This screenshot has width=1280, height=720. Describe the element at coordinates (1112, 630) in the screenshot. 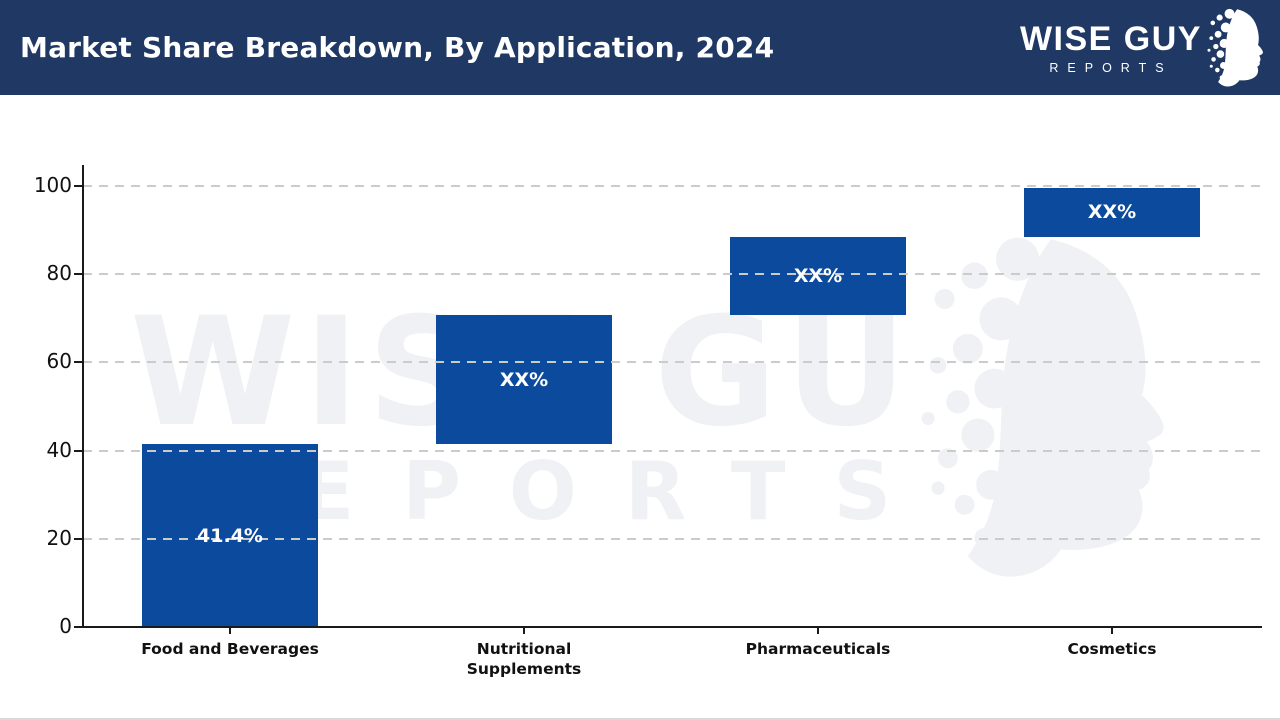

I see `x-tick-mark-cosmetics` at that location.